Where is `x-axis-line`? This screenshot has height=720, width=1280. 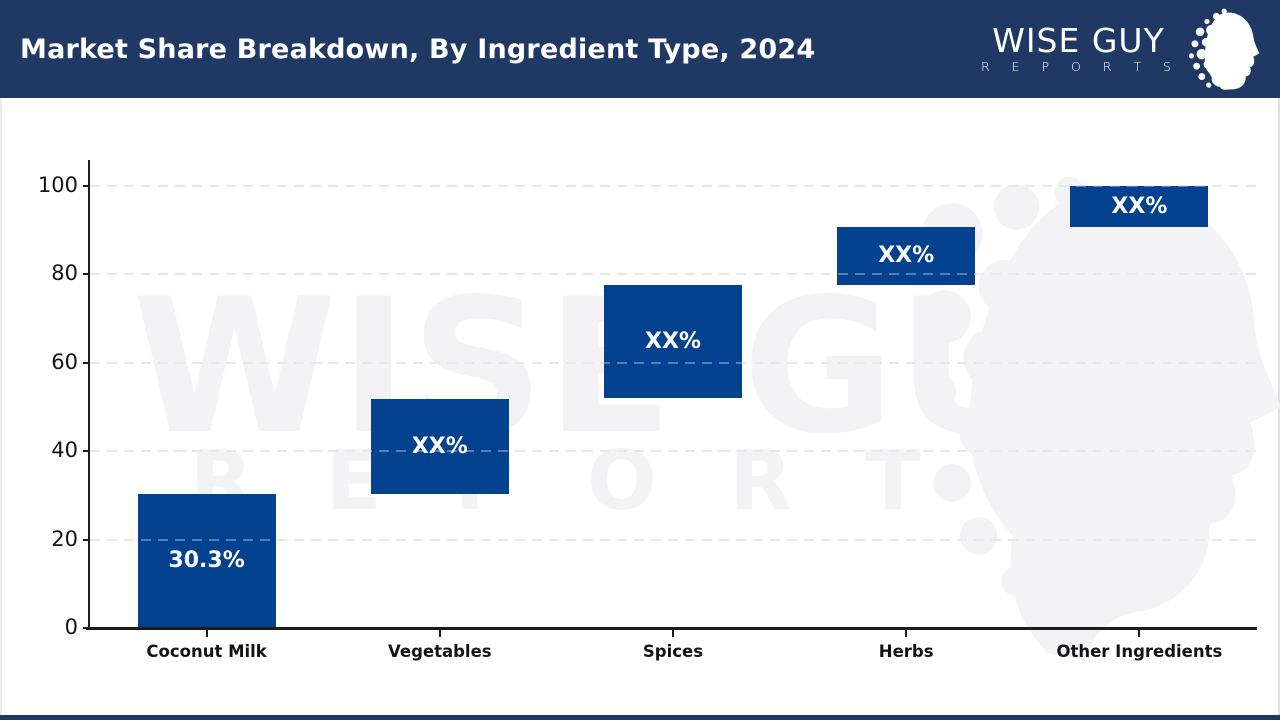 x-axis-line is located at coordinates (671, 628).